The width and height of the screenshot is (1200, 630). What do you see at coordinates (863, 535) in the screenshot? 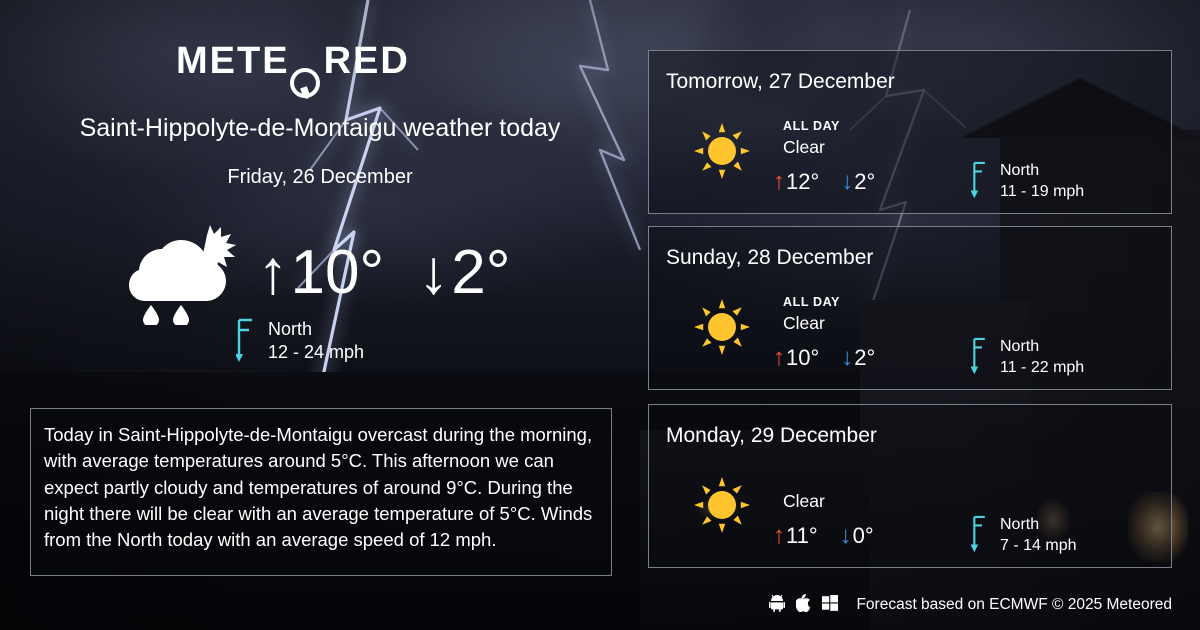
I see `forecast-min-value: 0°` at bounding box center [863, 535].